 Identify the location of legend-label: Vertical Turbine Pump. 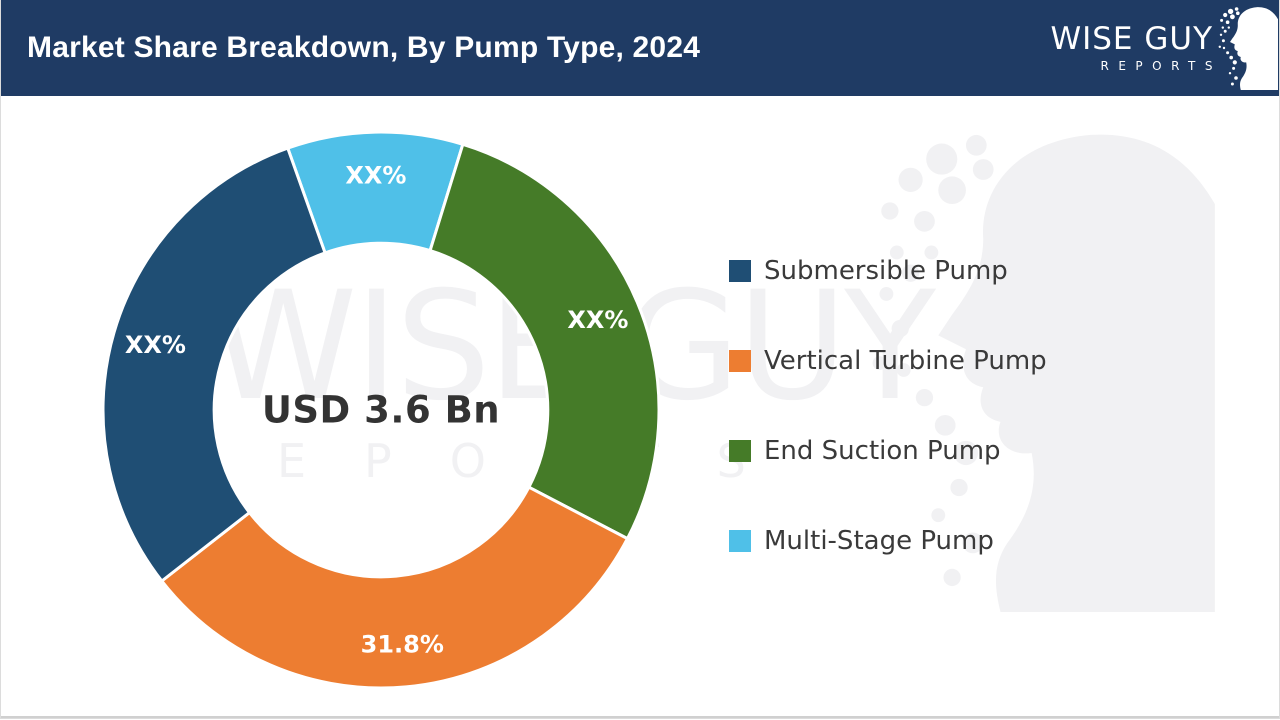
(905, 360).